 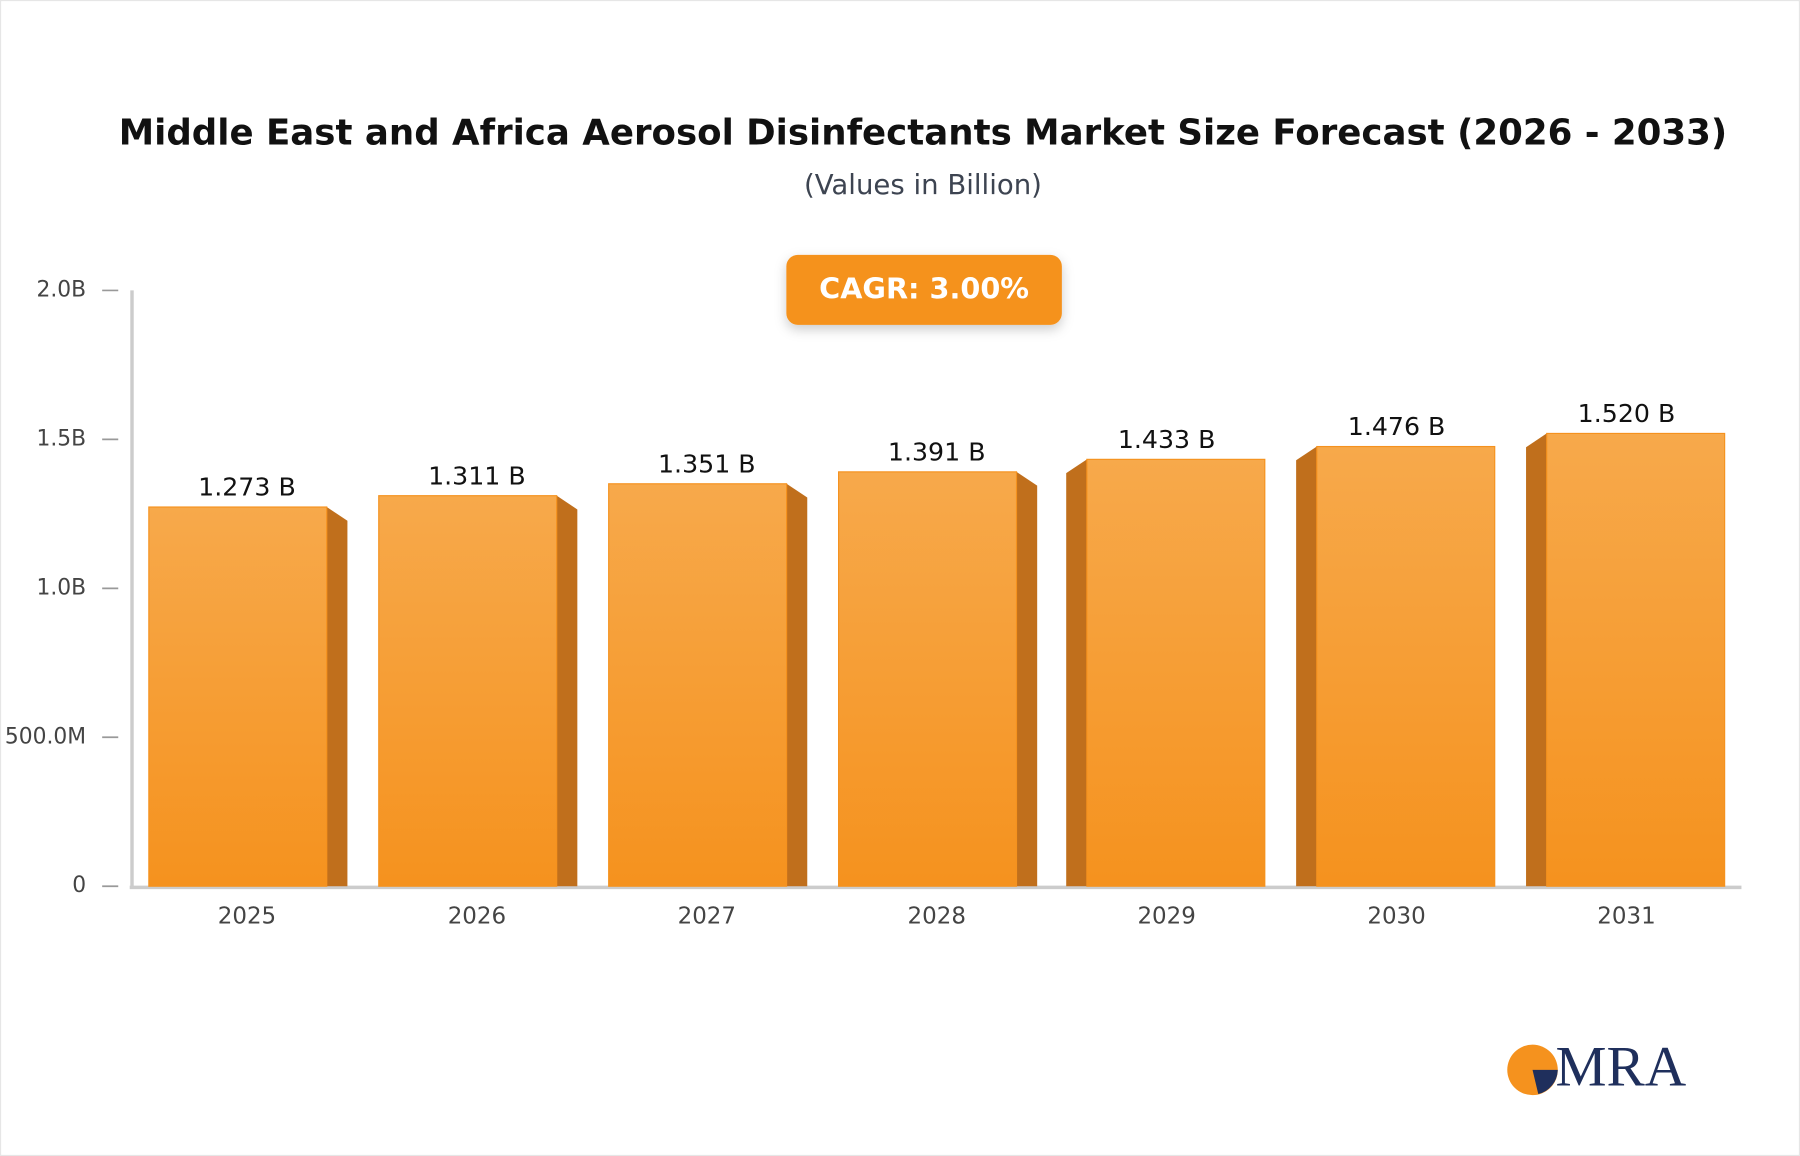 What do you see at coordinates (477, 475) in the screenshot?
I see `value-label: 1.311 B` at bounding box center [477, 475].